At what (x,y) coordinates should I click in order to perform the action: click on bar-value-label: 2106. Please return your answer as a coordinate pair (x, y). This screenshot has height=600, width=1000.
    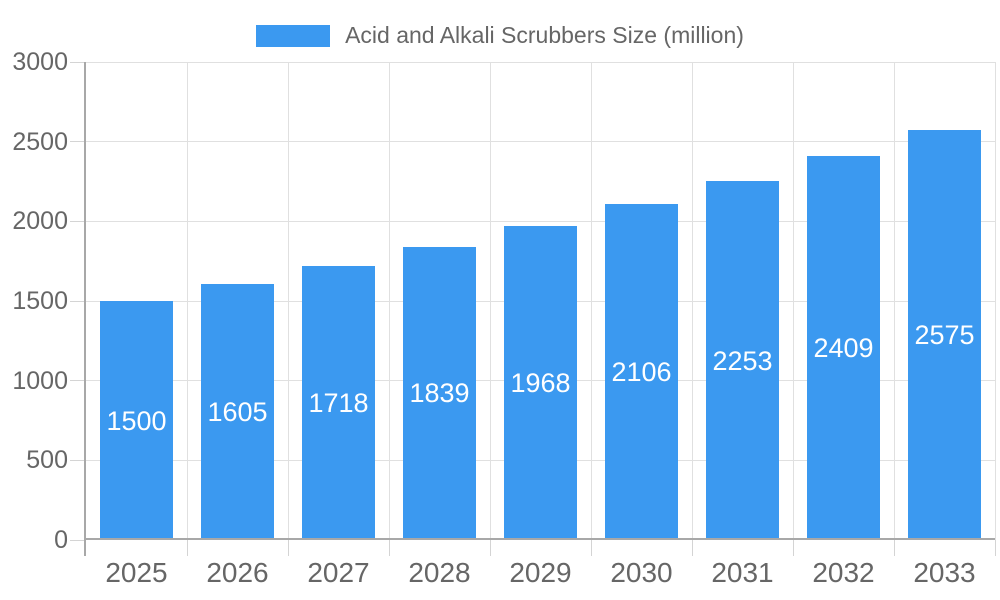
    Looking at the image, I should click on (641, 372).